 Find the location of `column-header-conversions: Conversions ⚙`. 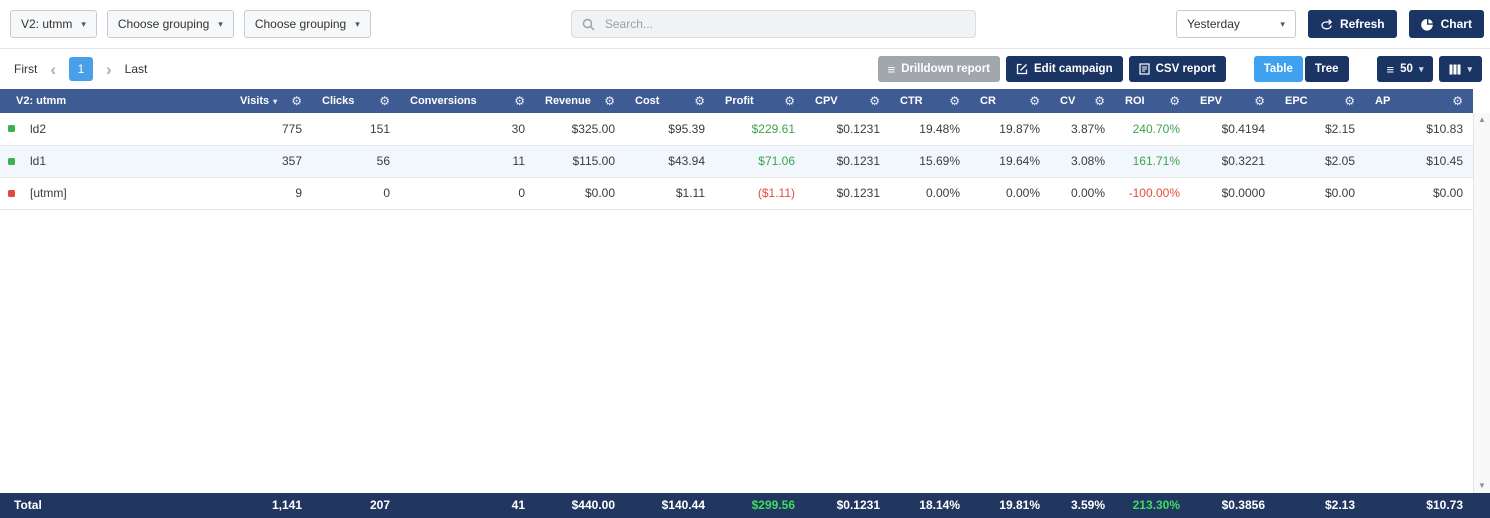

column-header-conversions: Conversions ⚙ is located at coordinates (467, 101).